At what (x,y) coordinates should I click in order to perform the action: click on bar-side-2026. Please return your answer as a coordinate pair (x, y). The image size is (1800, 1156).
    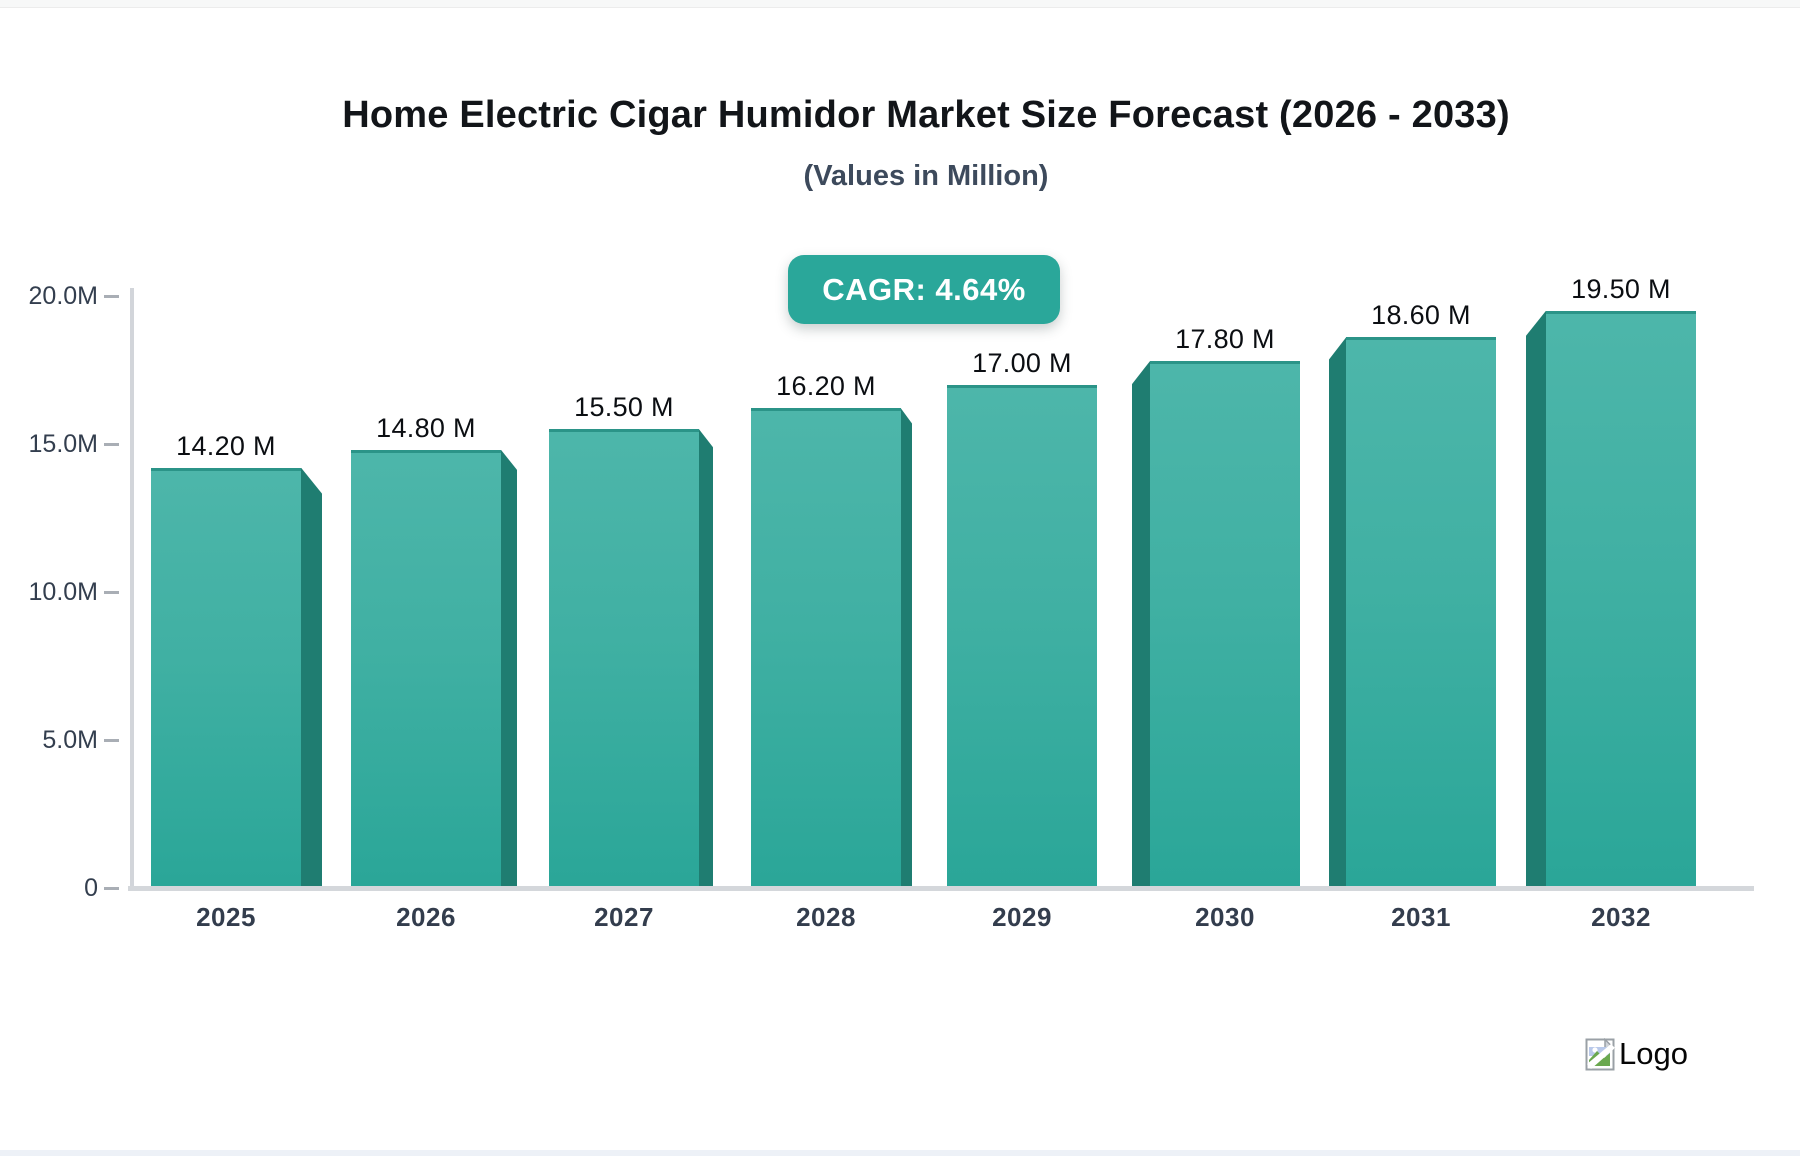
    Looking at the image, I should click on (509, 668).